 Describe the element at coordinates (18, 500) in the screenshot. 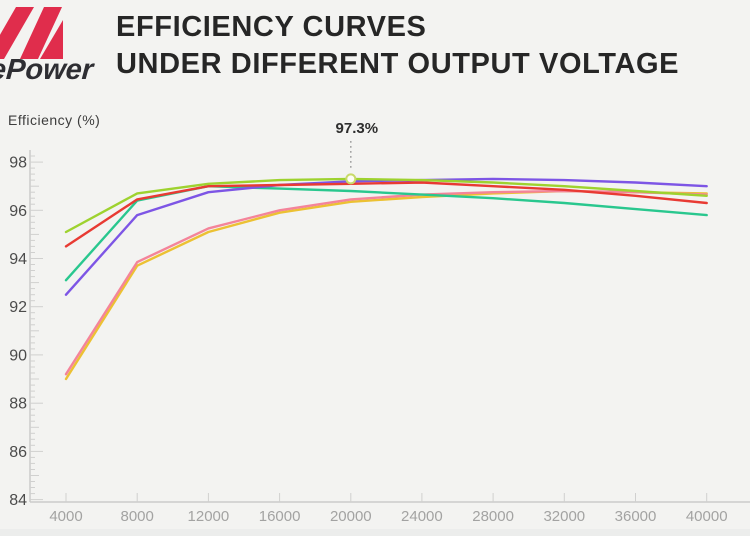

I see `y-tick-label: 84` at that location.